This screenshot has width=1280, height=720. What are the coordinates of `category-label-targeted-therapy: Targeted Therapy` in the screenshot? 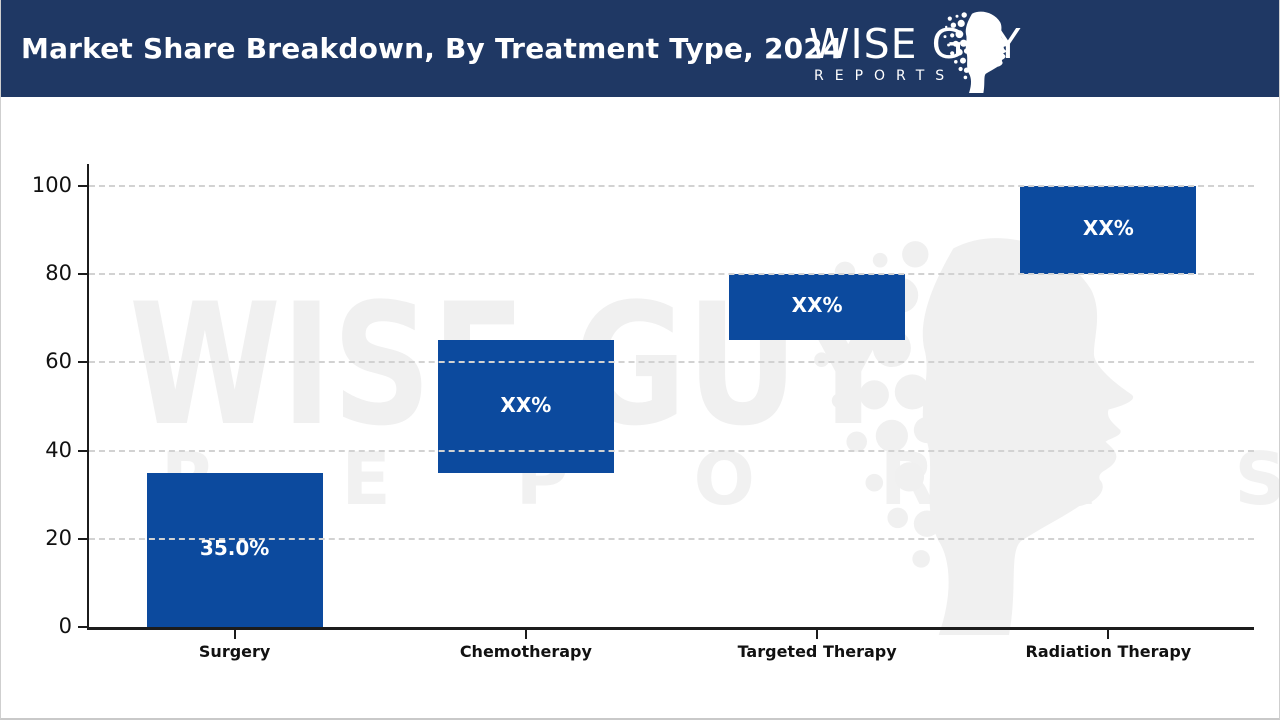 It's located at (817, 651).